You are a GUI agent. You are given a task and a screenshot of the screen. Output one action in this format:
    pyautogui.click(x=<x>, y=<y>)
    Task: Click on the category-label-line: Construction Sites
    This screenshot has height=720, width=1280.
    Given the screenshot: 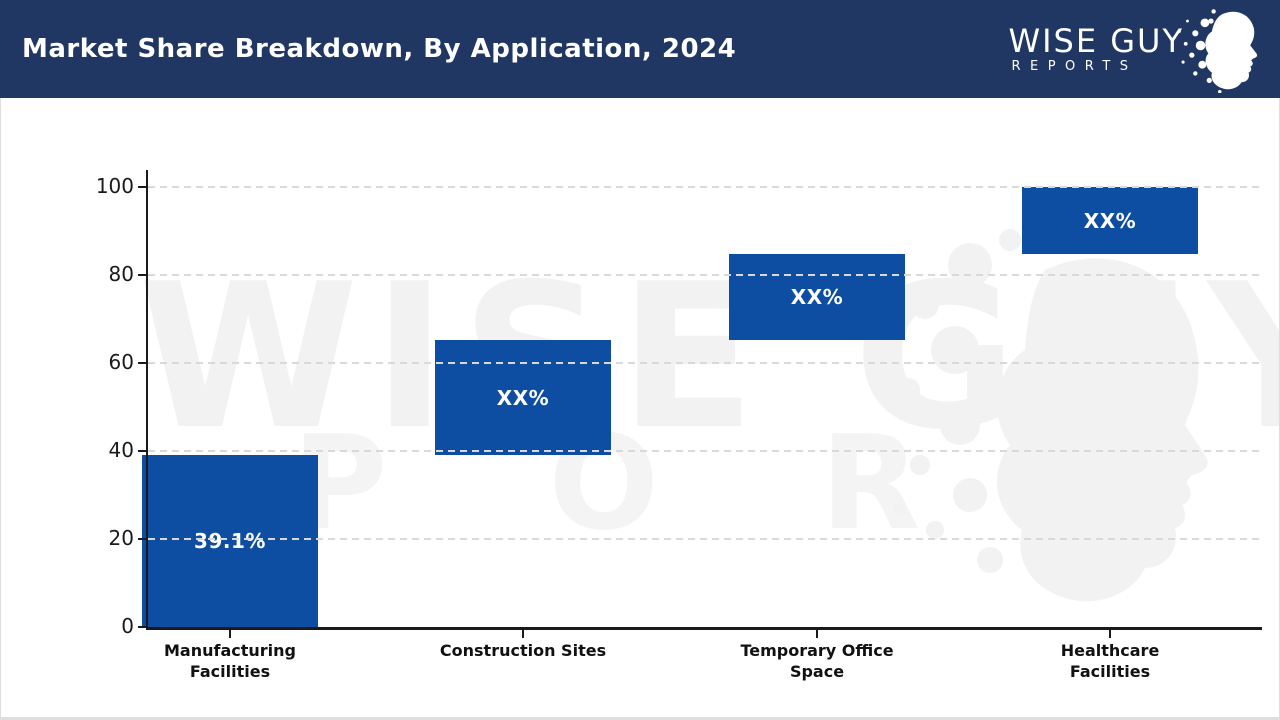 What is the action you would take?
    pyautogui.click(x=523, y=650)
    